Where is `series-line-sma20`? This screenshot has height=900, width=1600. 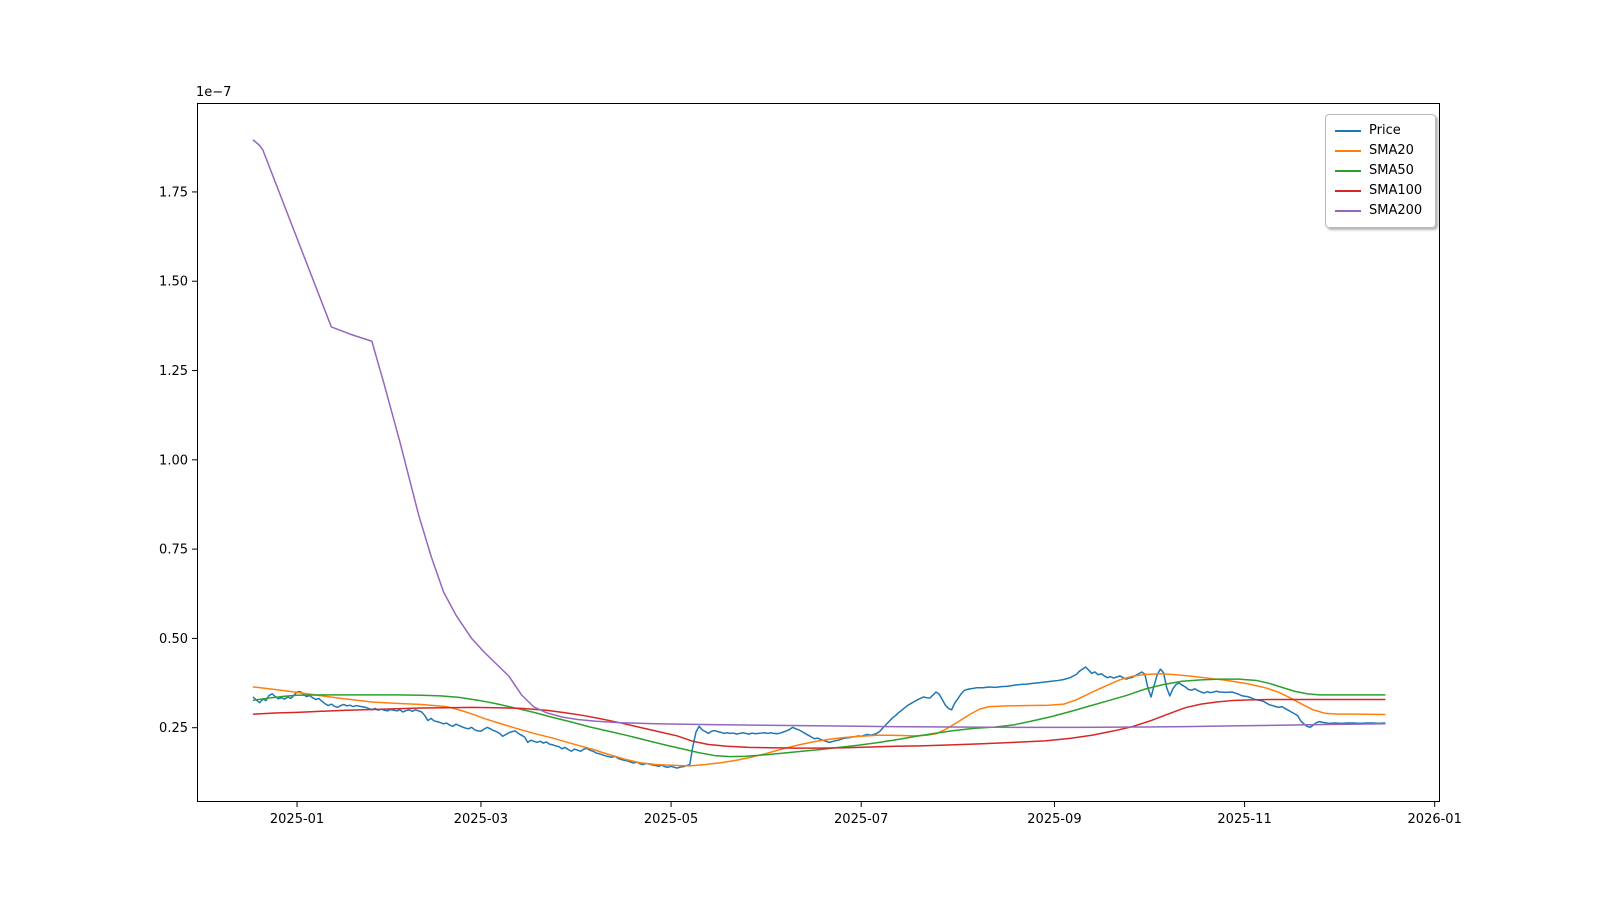 series-line-sma20 is located at coordinates (819, 720).